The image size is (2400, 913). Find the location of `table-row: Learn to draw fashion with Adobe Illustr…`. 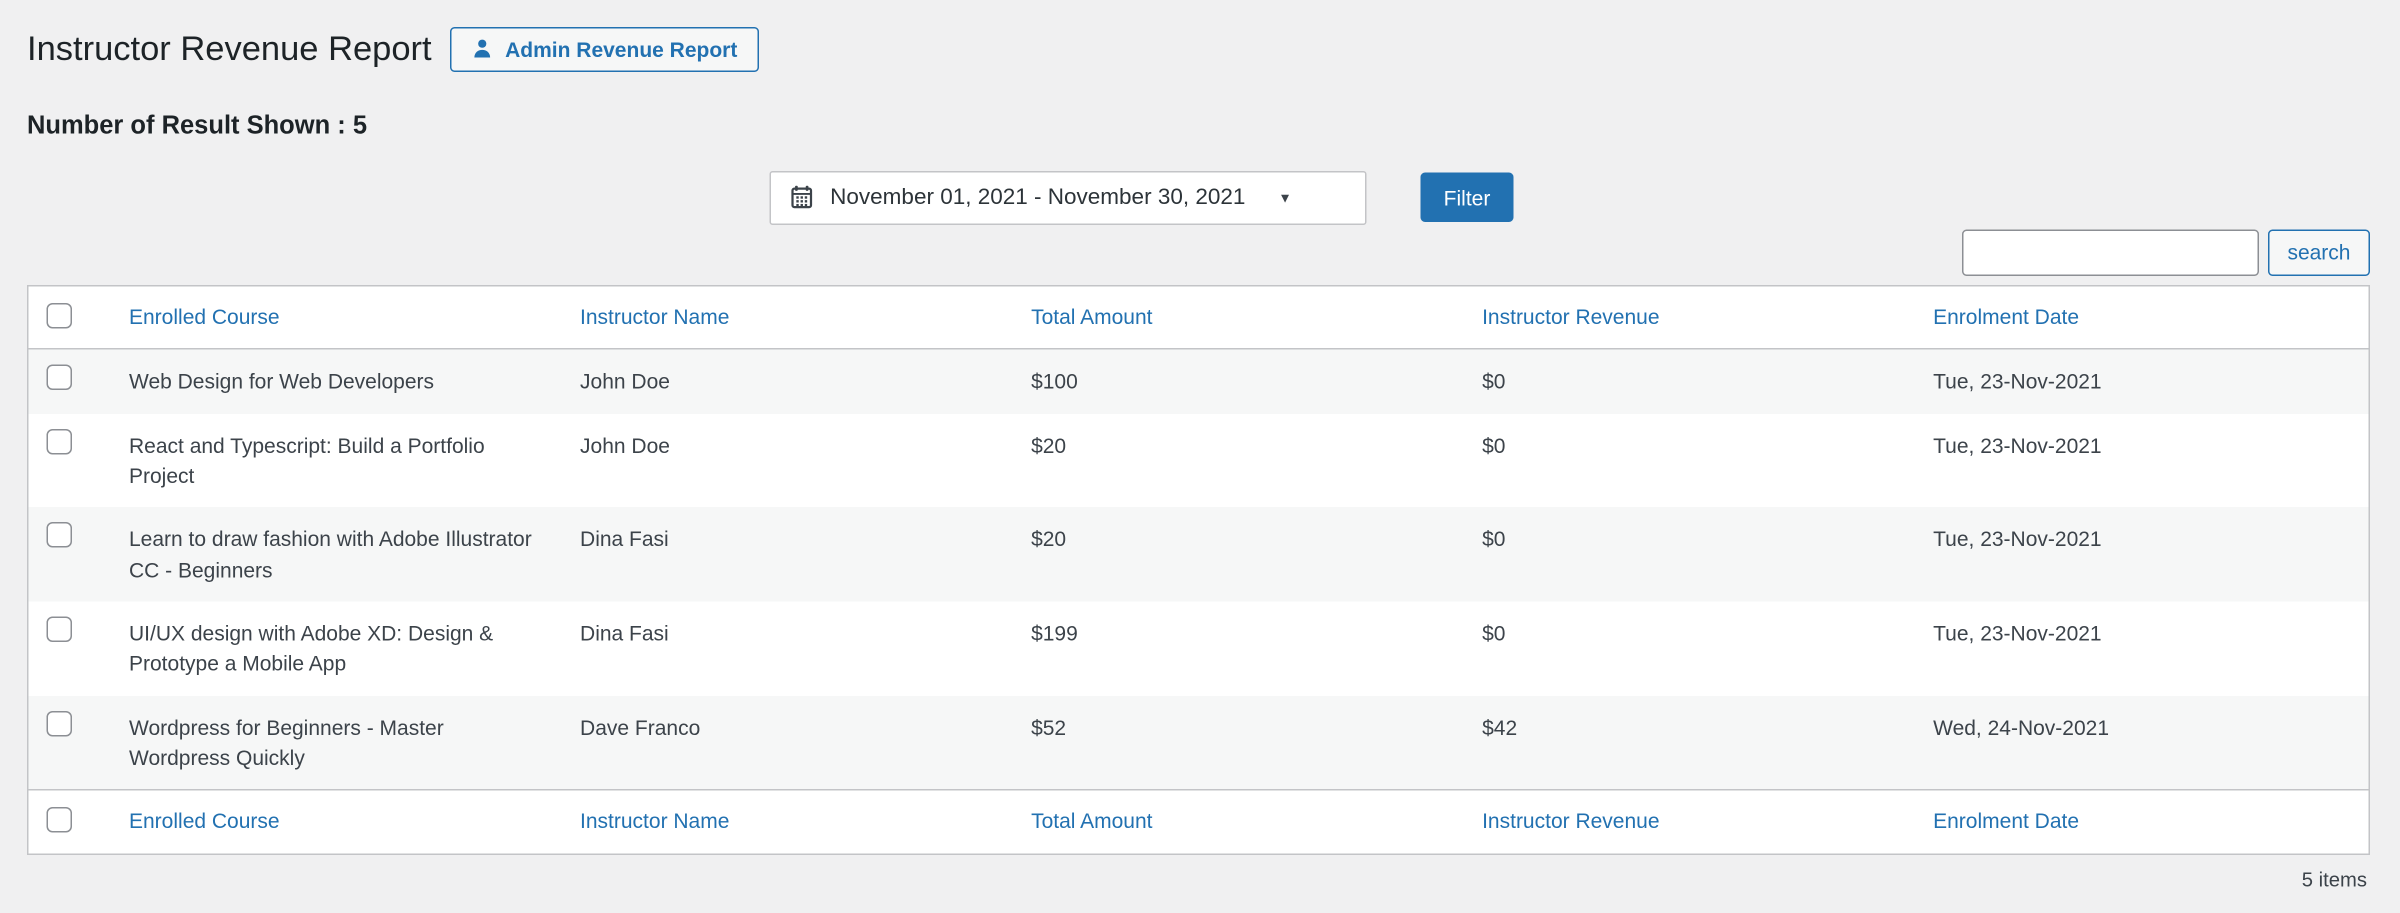

table-row: Learn to draw fashion with Adobe Illustr… is located at coordinates (1198, 554).